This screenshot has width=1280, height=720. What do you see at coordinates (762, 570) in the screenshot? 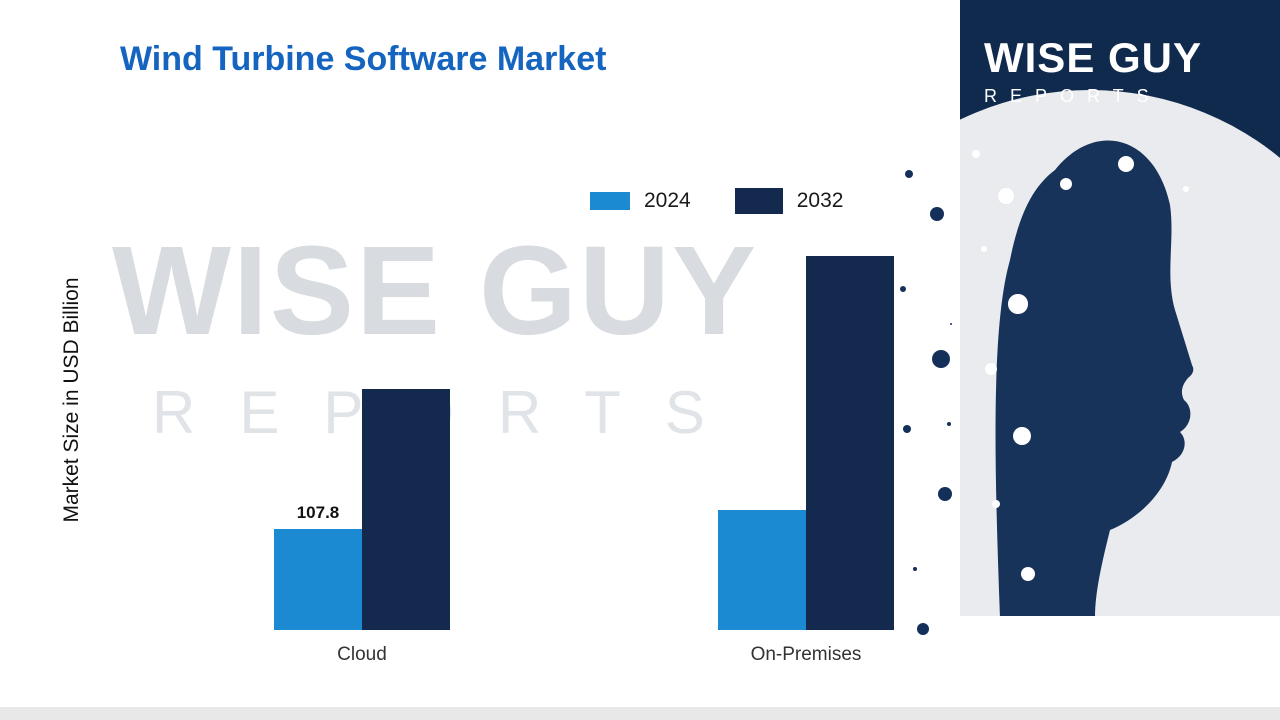
I see `bar-on-premises-2024` at bounding box center [762, 570].